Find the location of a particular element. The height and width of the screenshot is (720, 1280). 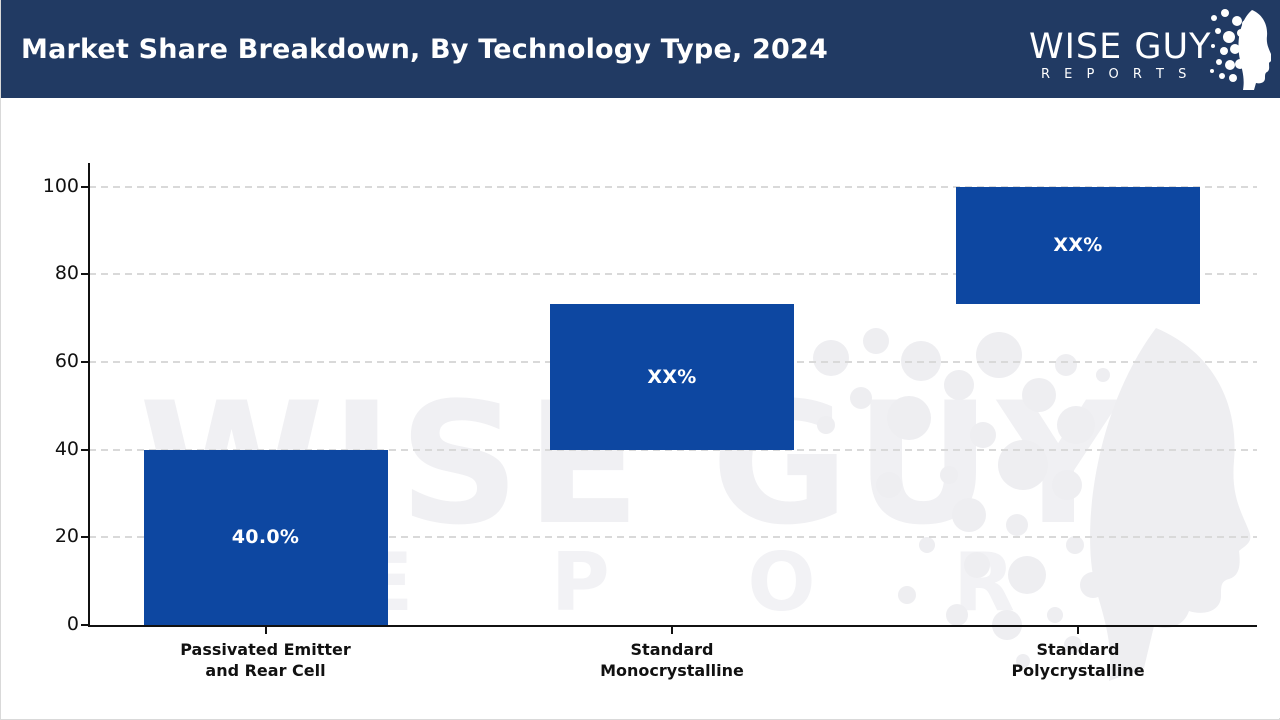

y-tick-label: 40 is located at coordinates (66, 448).